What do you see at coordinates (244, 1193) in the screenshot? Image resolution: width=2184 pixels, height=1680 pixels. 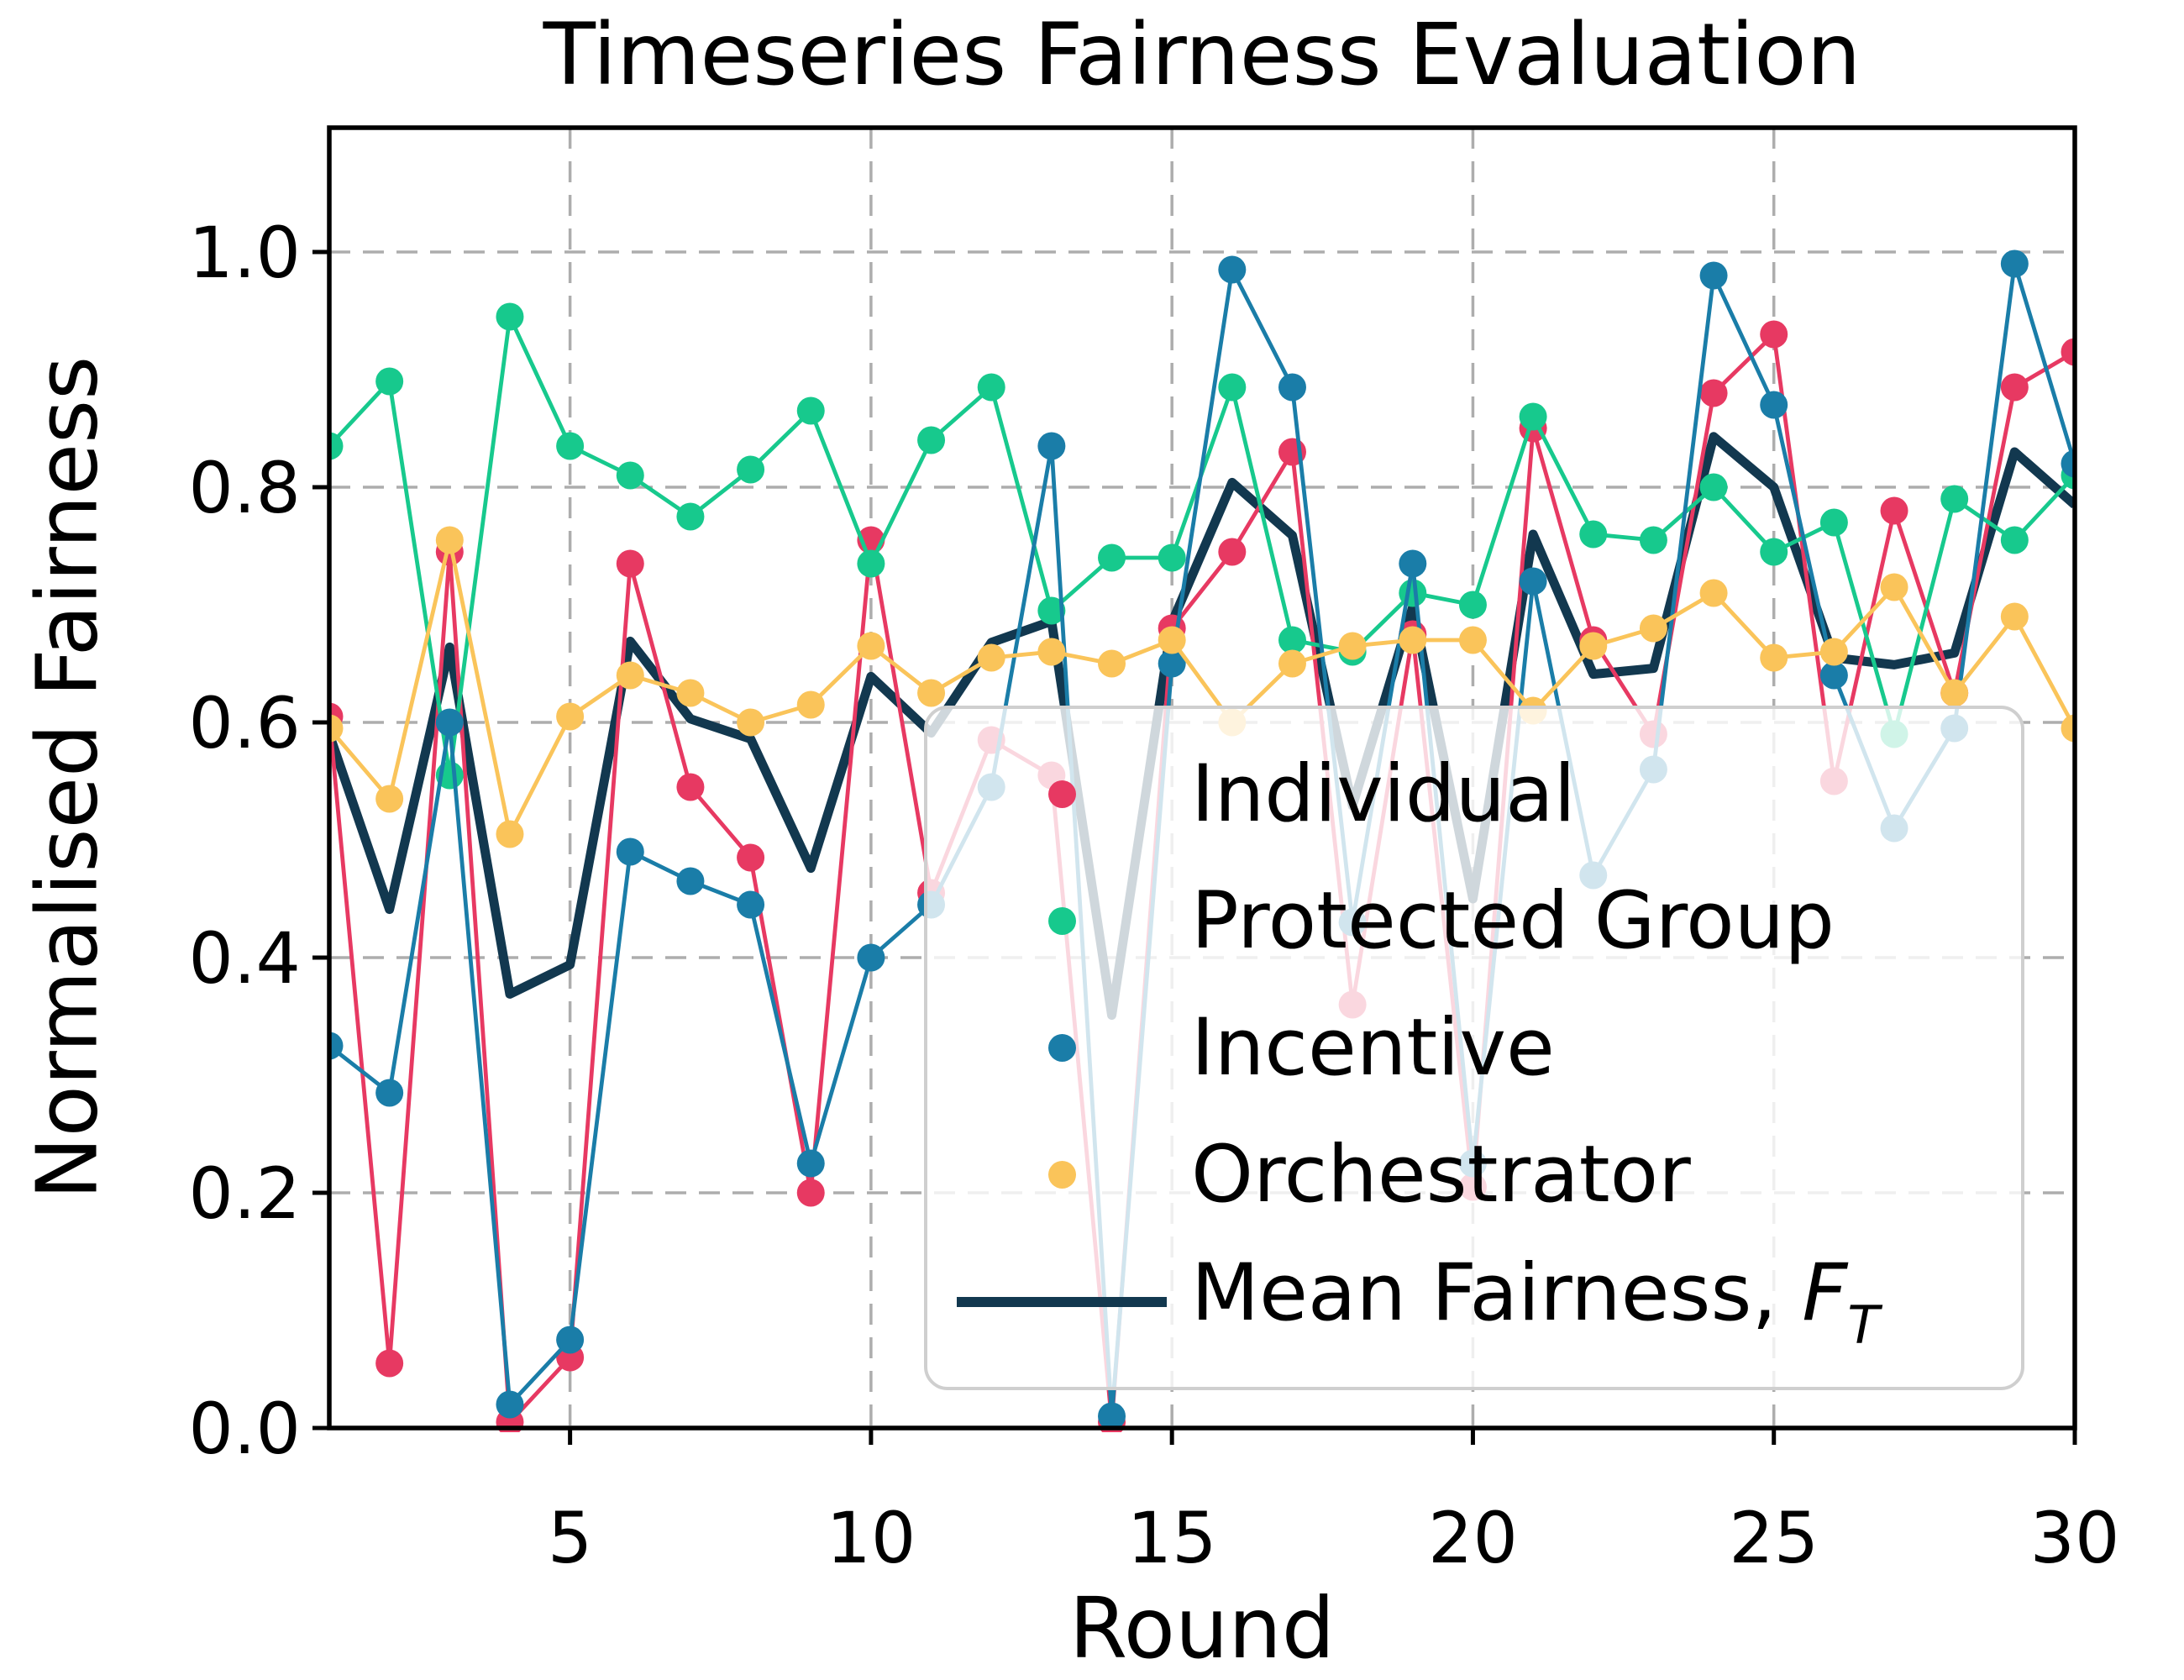 I see `y-tick-label: 0.2` at bounding box center [244, 1193].